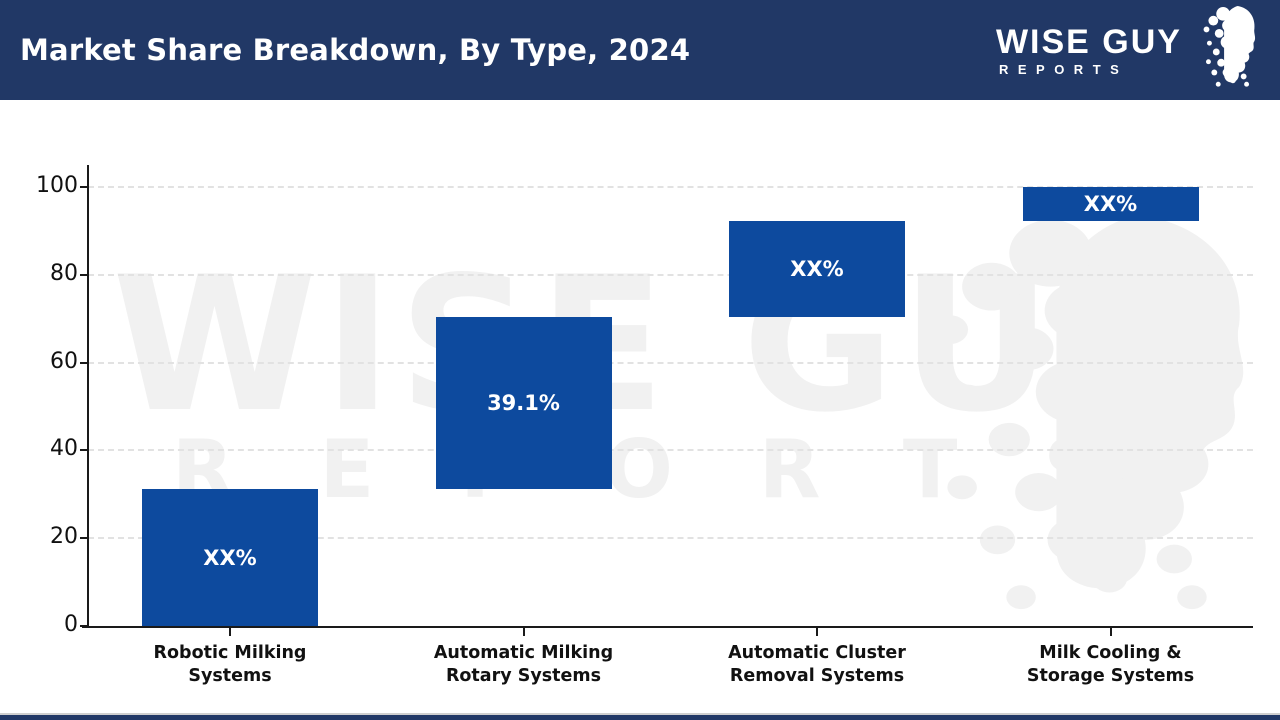  What do you see at coordinates (64, 449) in the screenshot?
I see `y-tick-label: 40` at bounding box center [64, 449].